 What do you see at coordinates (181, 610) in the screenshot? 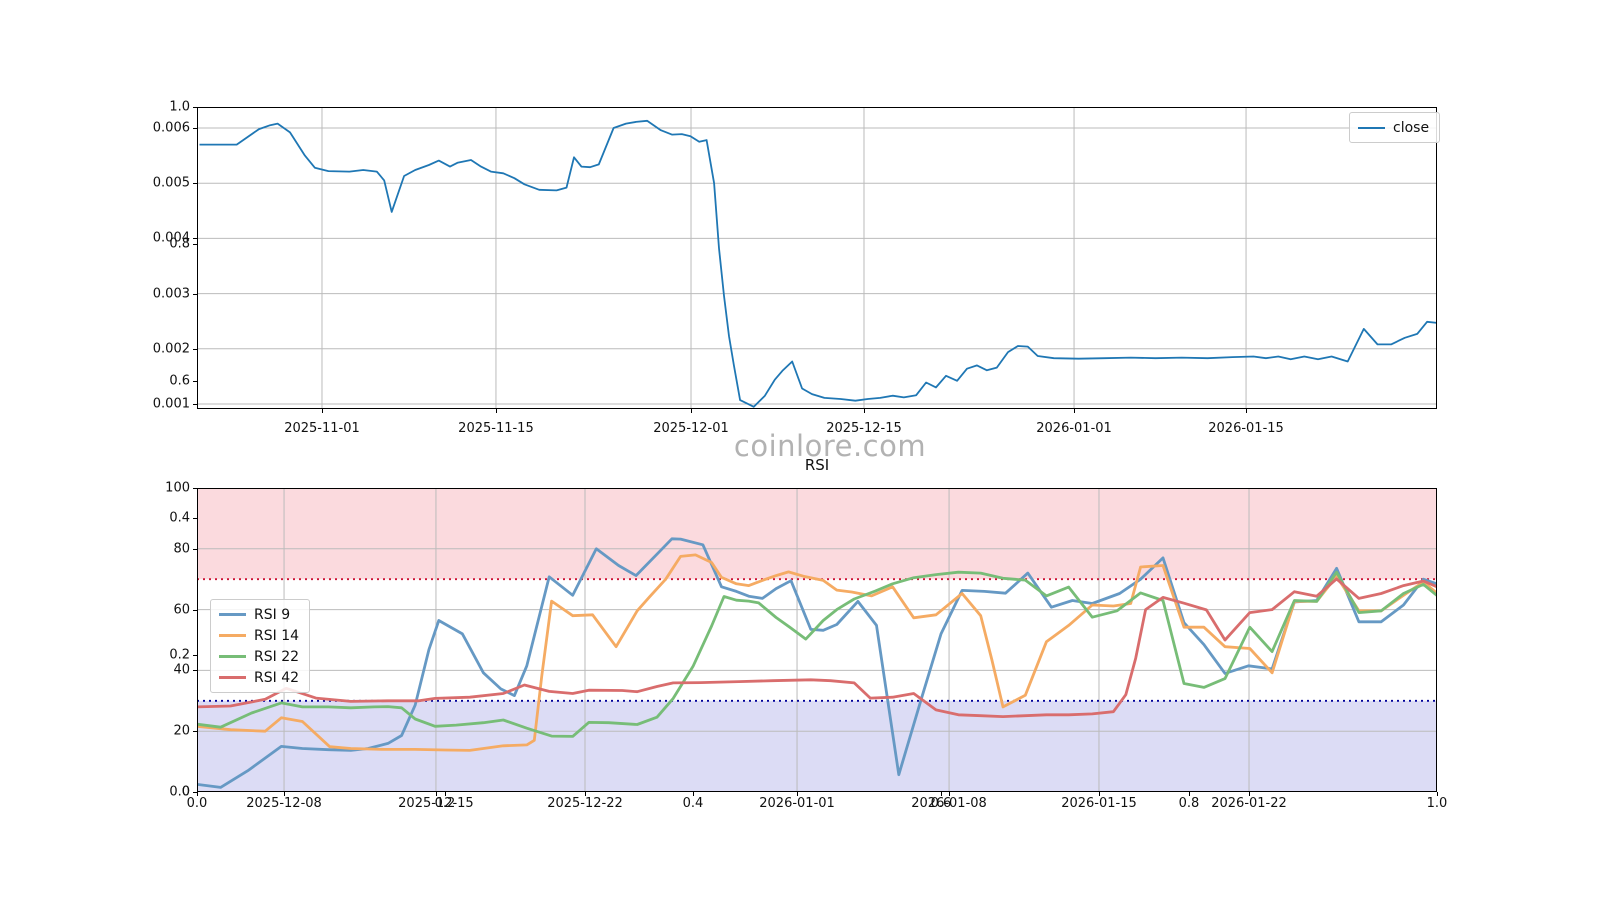
I see `rsi-ytick-60: 60` at bounding box center [181, 610].